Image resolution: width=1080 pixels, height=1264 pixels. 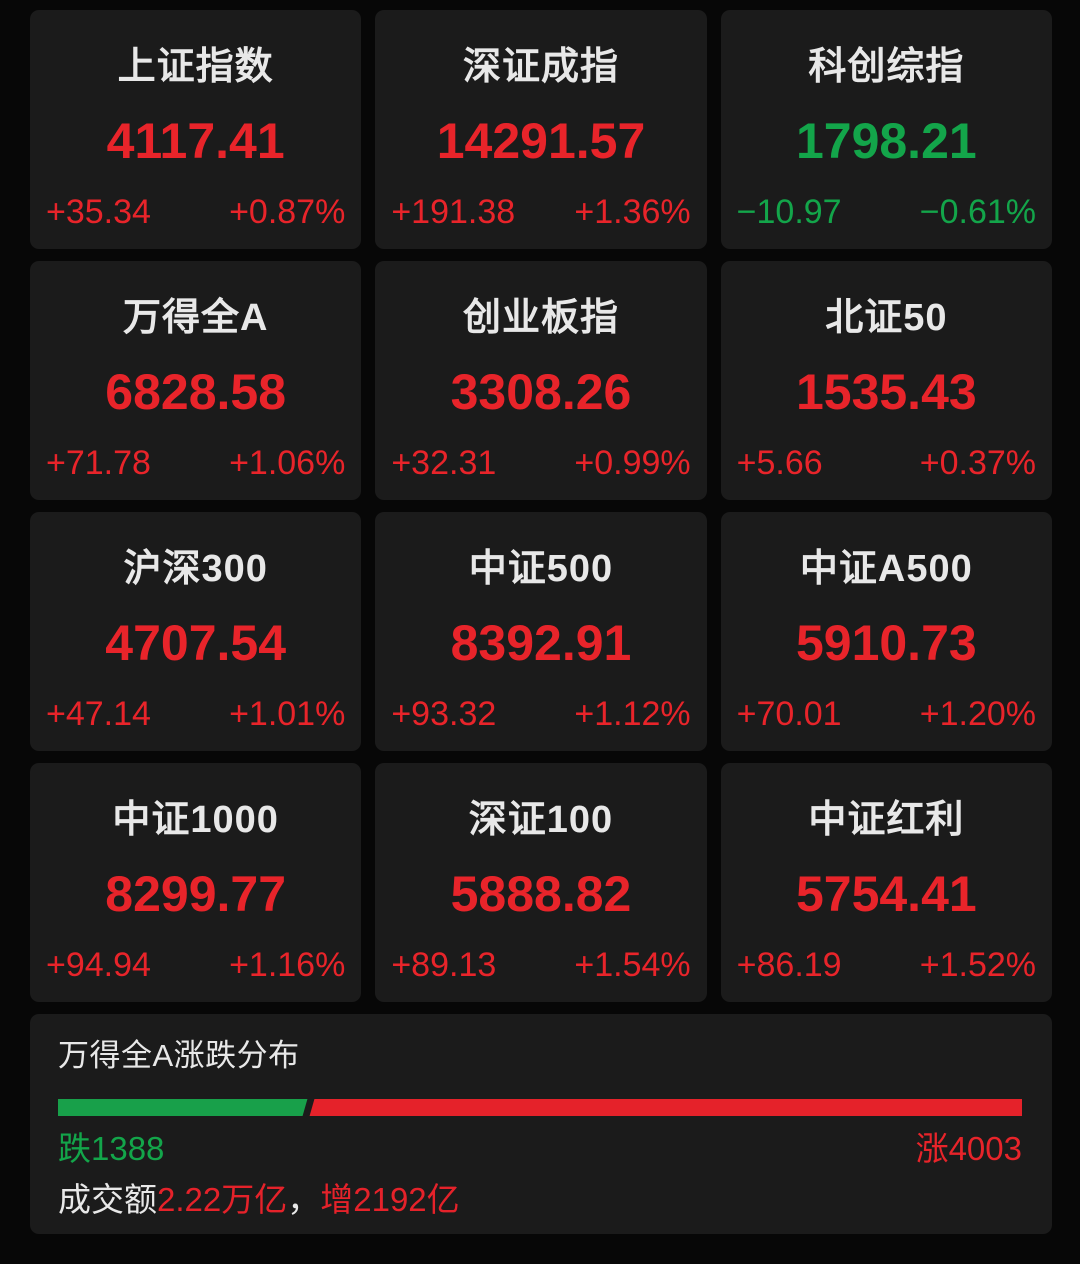 I want to click on index-price: 5754.41, so click(x=886, y=894).